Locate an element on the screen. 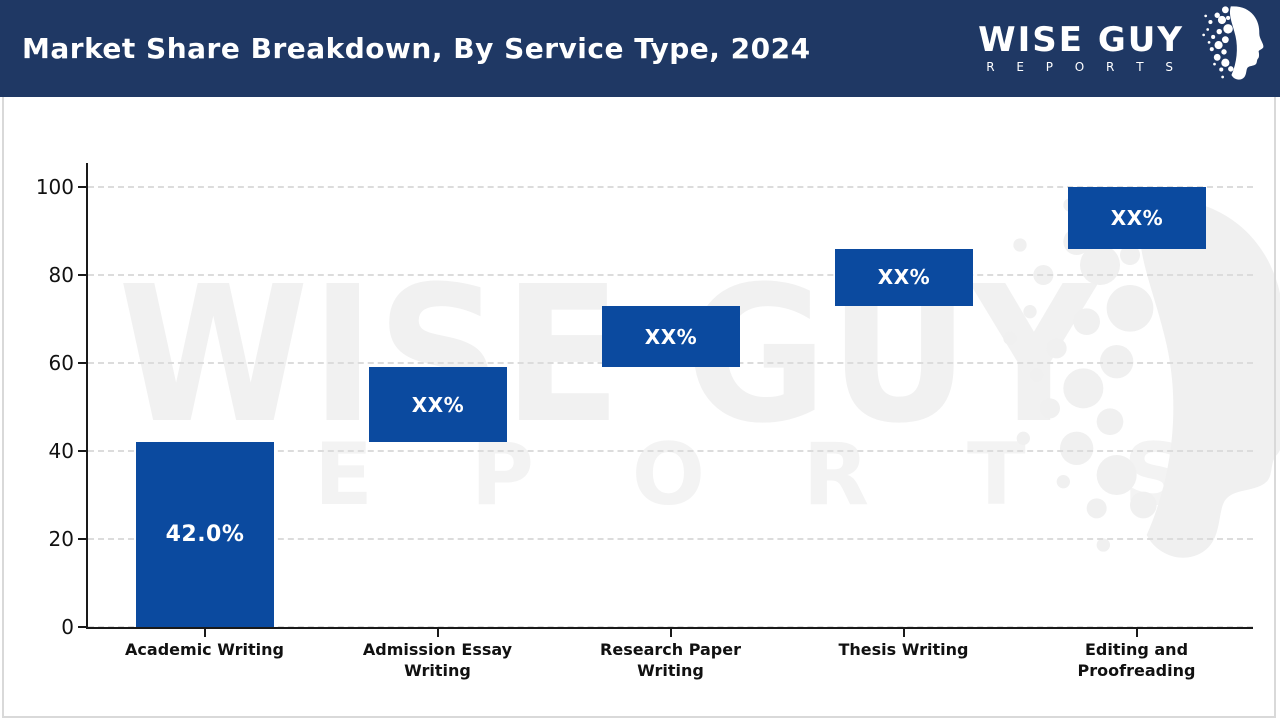  logo-reports-text: R E P O R T S is located at coordinates (1084, 67).